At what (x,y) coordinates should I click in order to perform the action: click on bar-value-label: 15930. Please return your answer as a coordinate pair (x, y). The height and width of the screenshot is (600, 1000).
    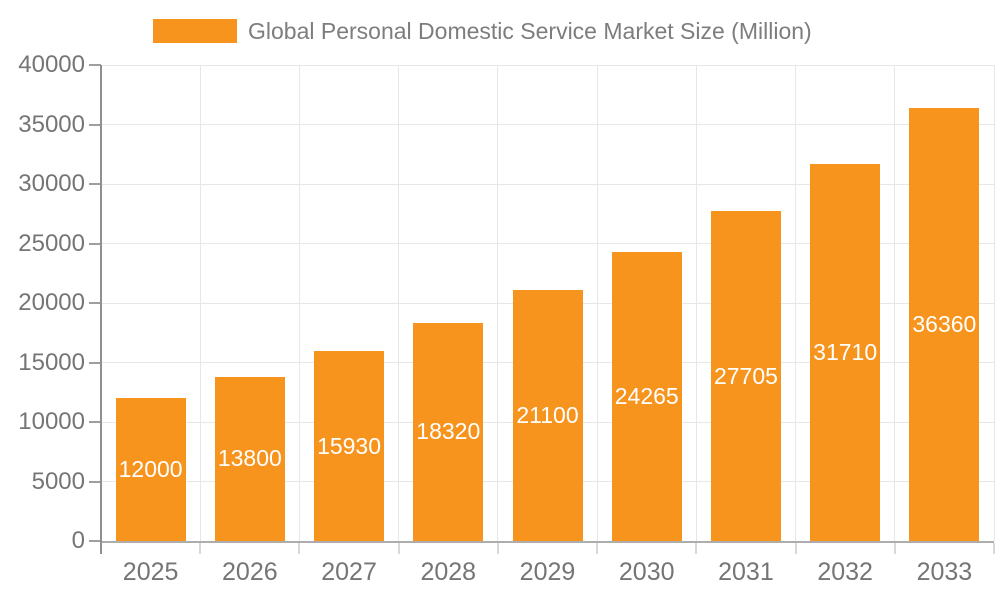
    Looking at the image, I should click on (349, 445).